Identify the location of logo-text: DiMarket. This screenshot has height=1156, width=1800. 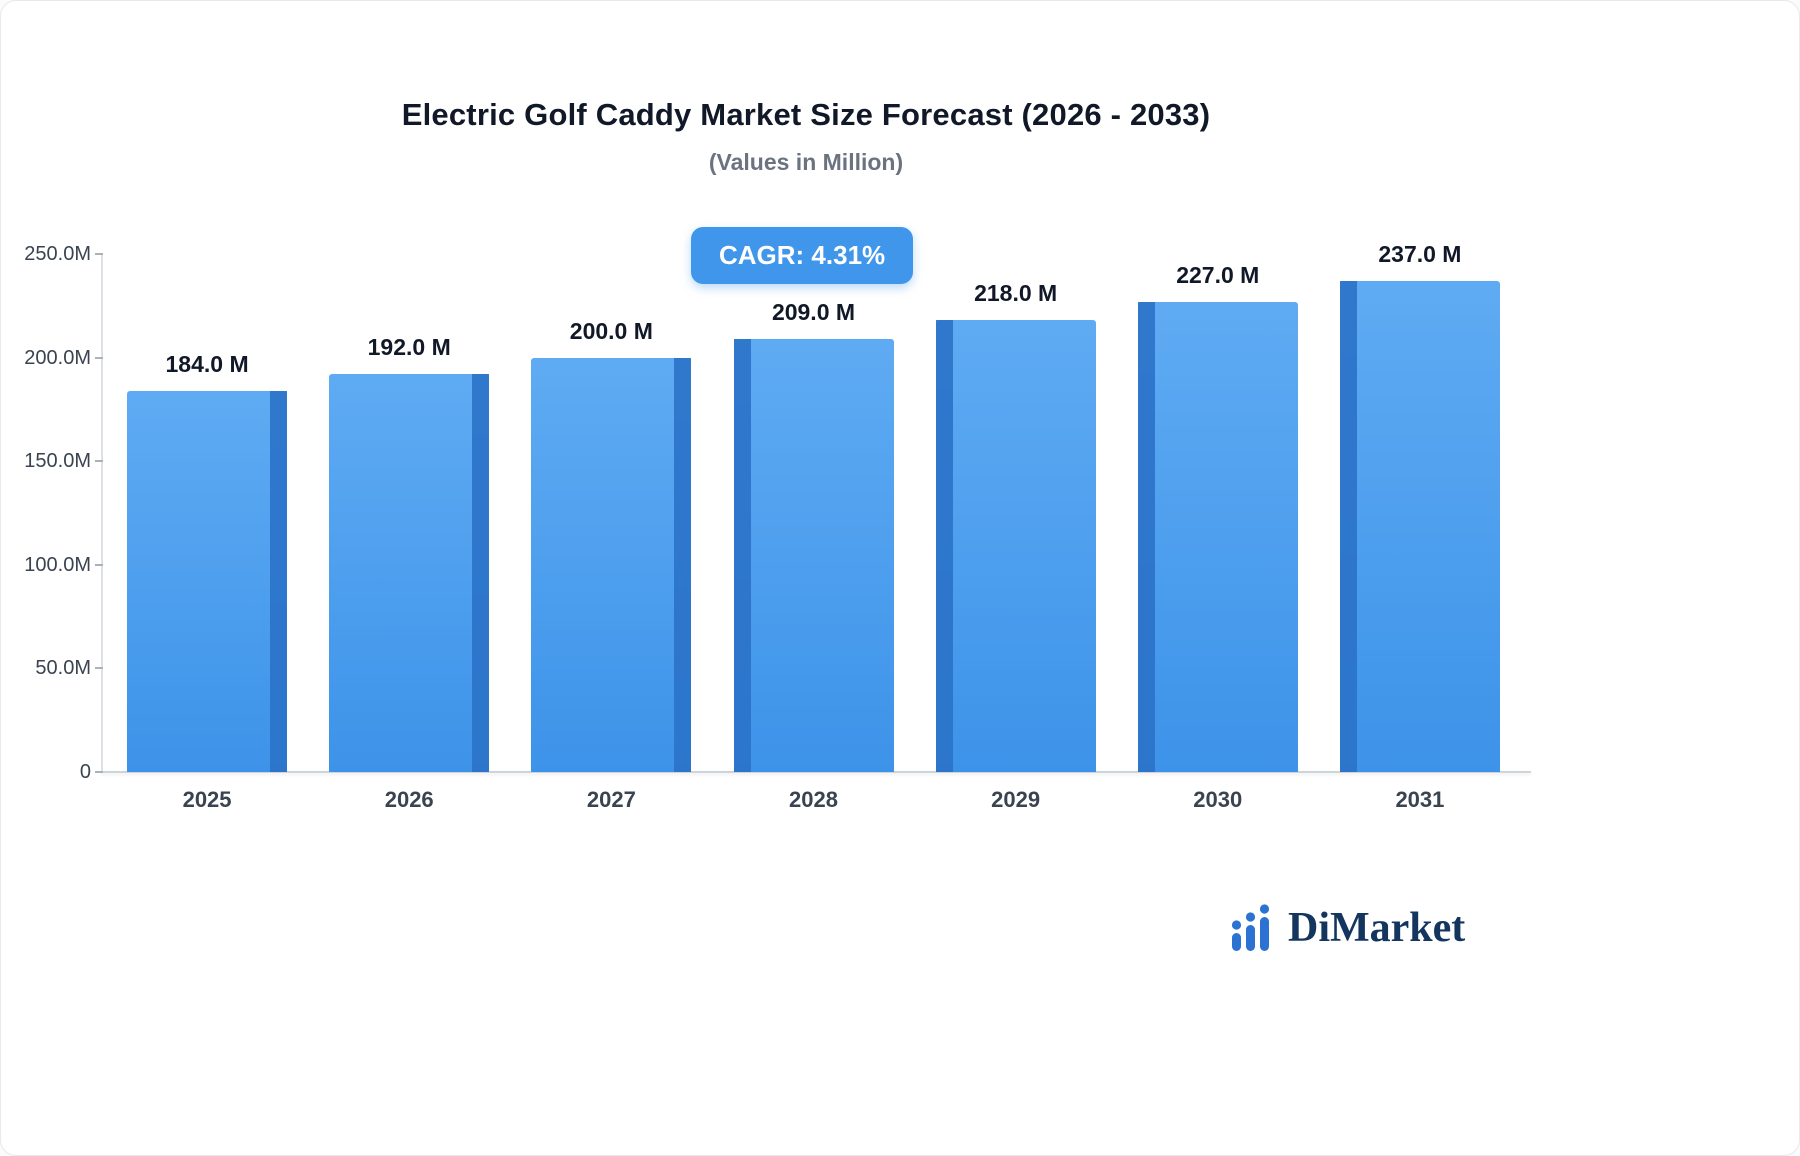
(1377, 928).